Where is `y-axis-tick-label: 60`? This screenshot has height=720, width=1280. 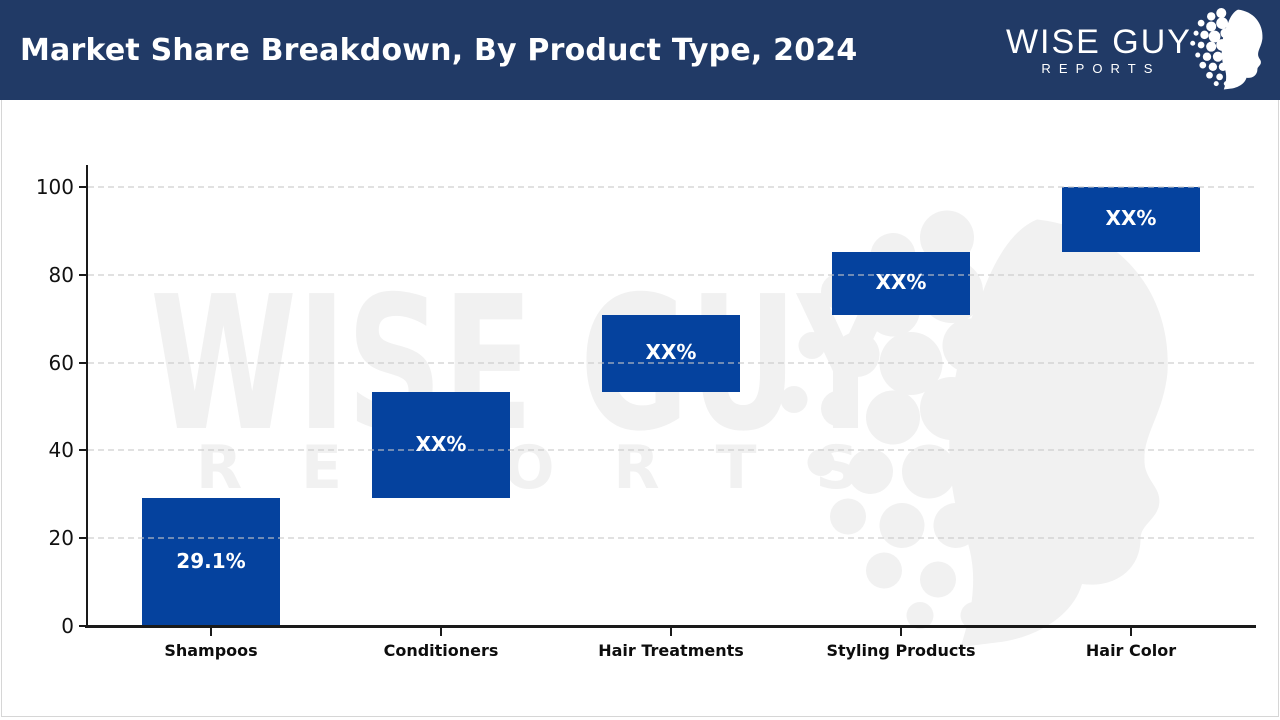 y-axis-tick-label: 60 is located at coordinates (61, 362).